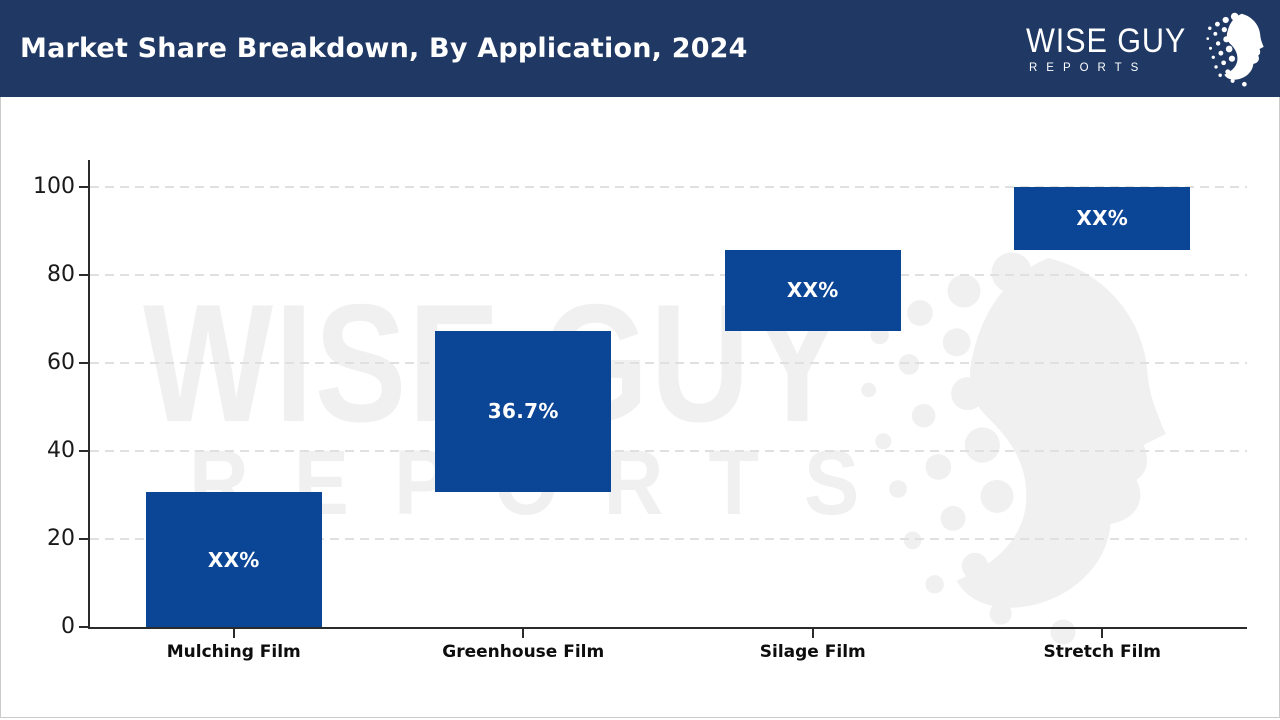  What do you see at coordinates (54, 186) in the screenshot?
I see `y-tick-label-100: 100` at bounding box center [54, 186].